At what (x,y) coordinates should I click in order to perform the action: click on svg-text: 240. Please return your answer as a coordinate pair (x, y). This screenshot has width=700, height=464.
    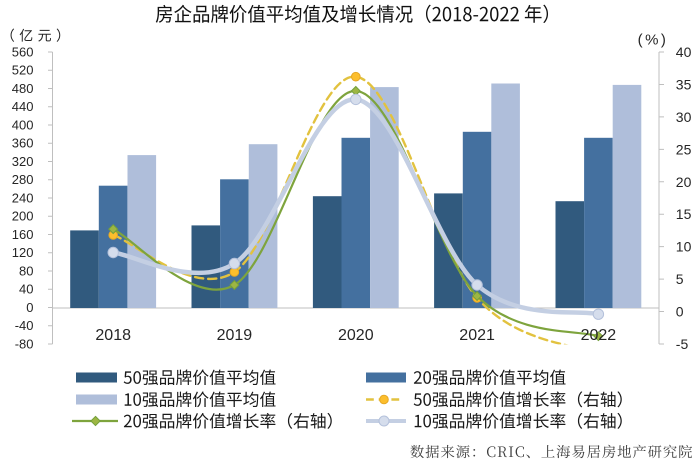
    Looking at the image, I should click on (23, 197).